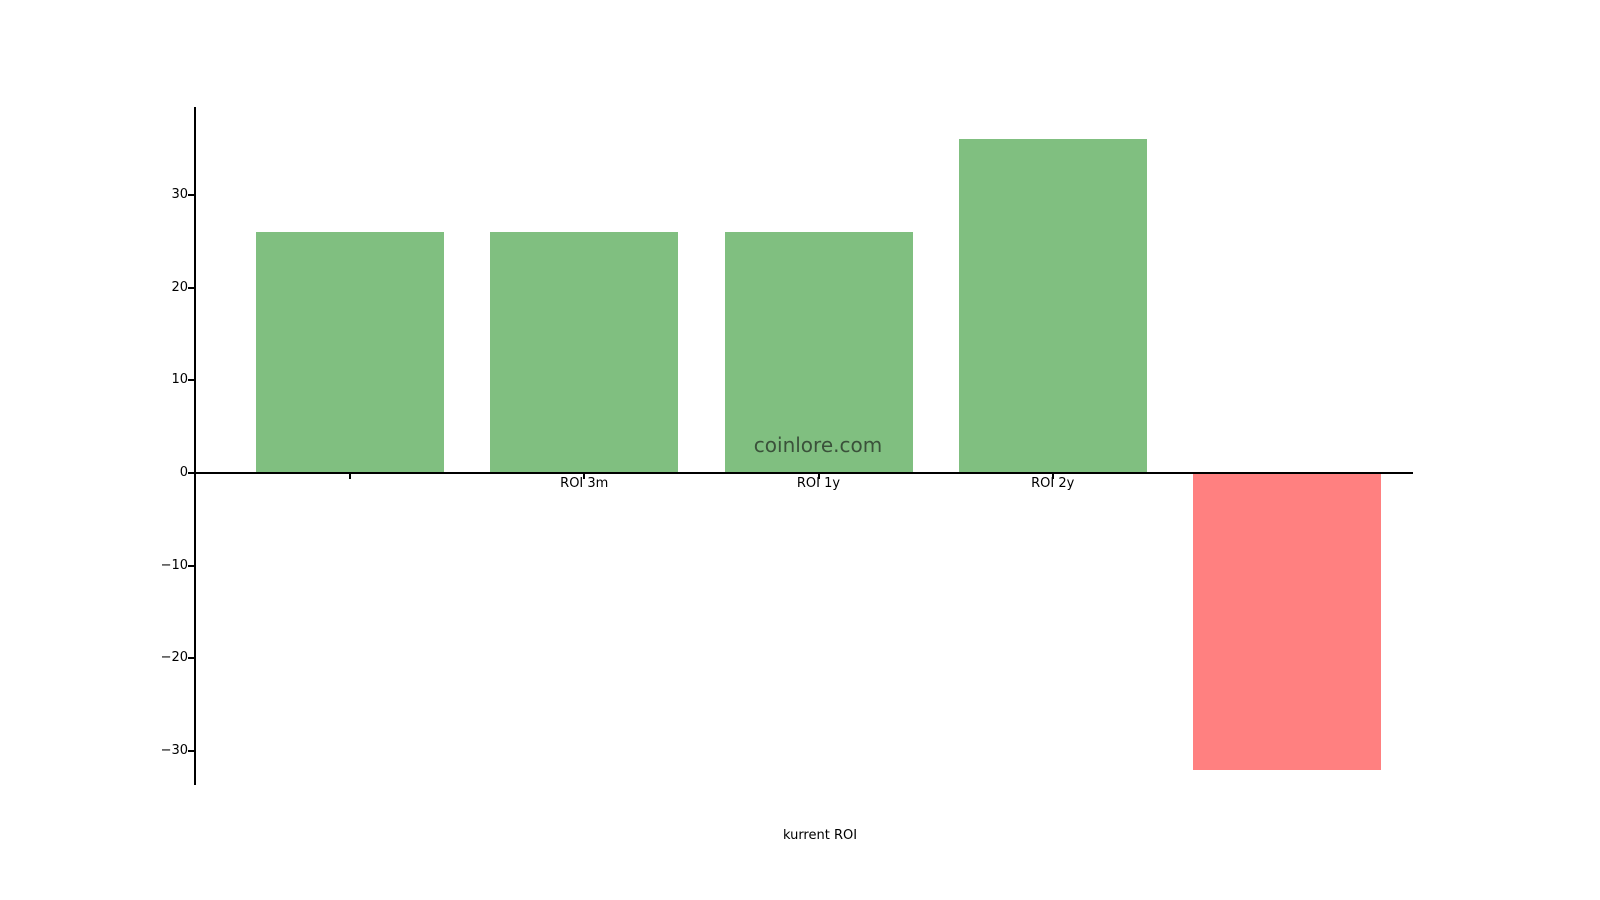  Describe the element at coordinates (179, 194) in the screenshot. I see `y-tick-label: 30` at that location.